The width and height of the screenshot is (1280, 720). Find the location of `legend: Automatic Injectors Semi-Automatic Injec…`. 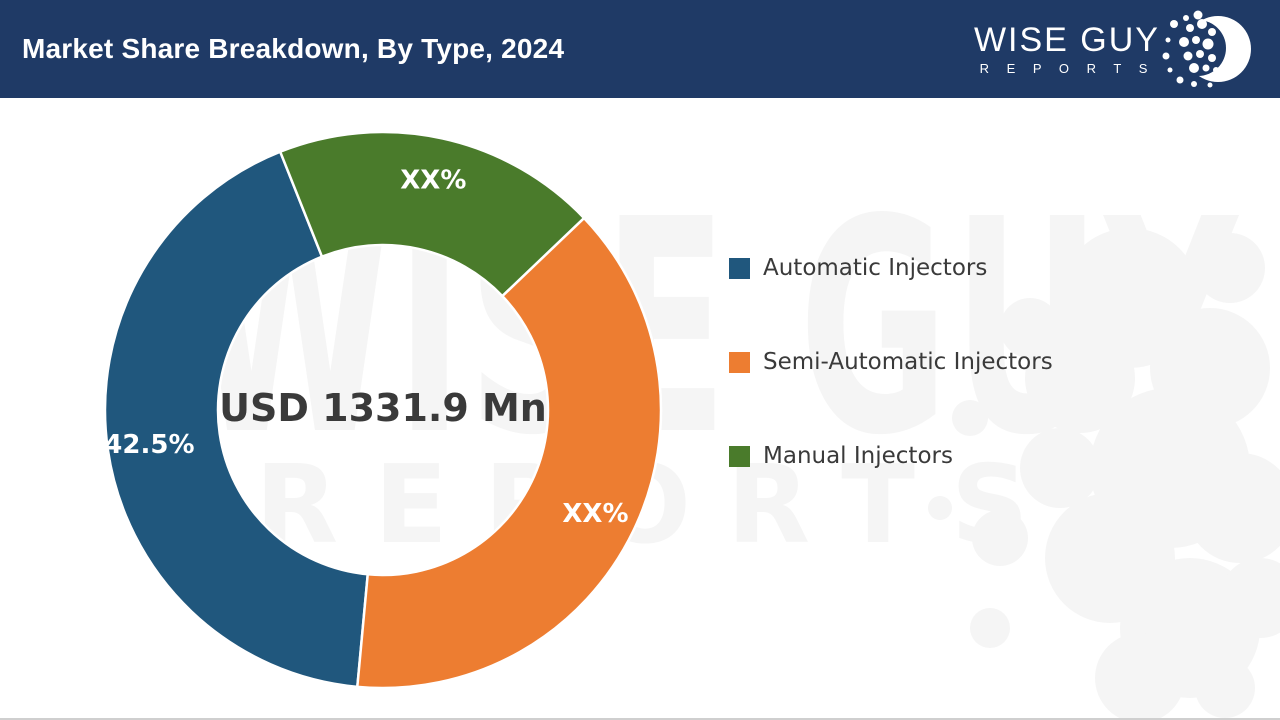

legend: Automatic Injectors Semi-Automatic Injec… is located at coordinates (891, 396).